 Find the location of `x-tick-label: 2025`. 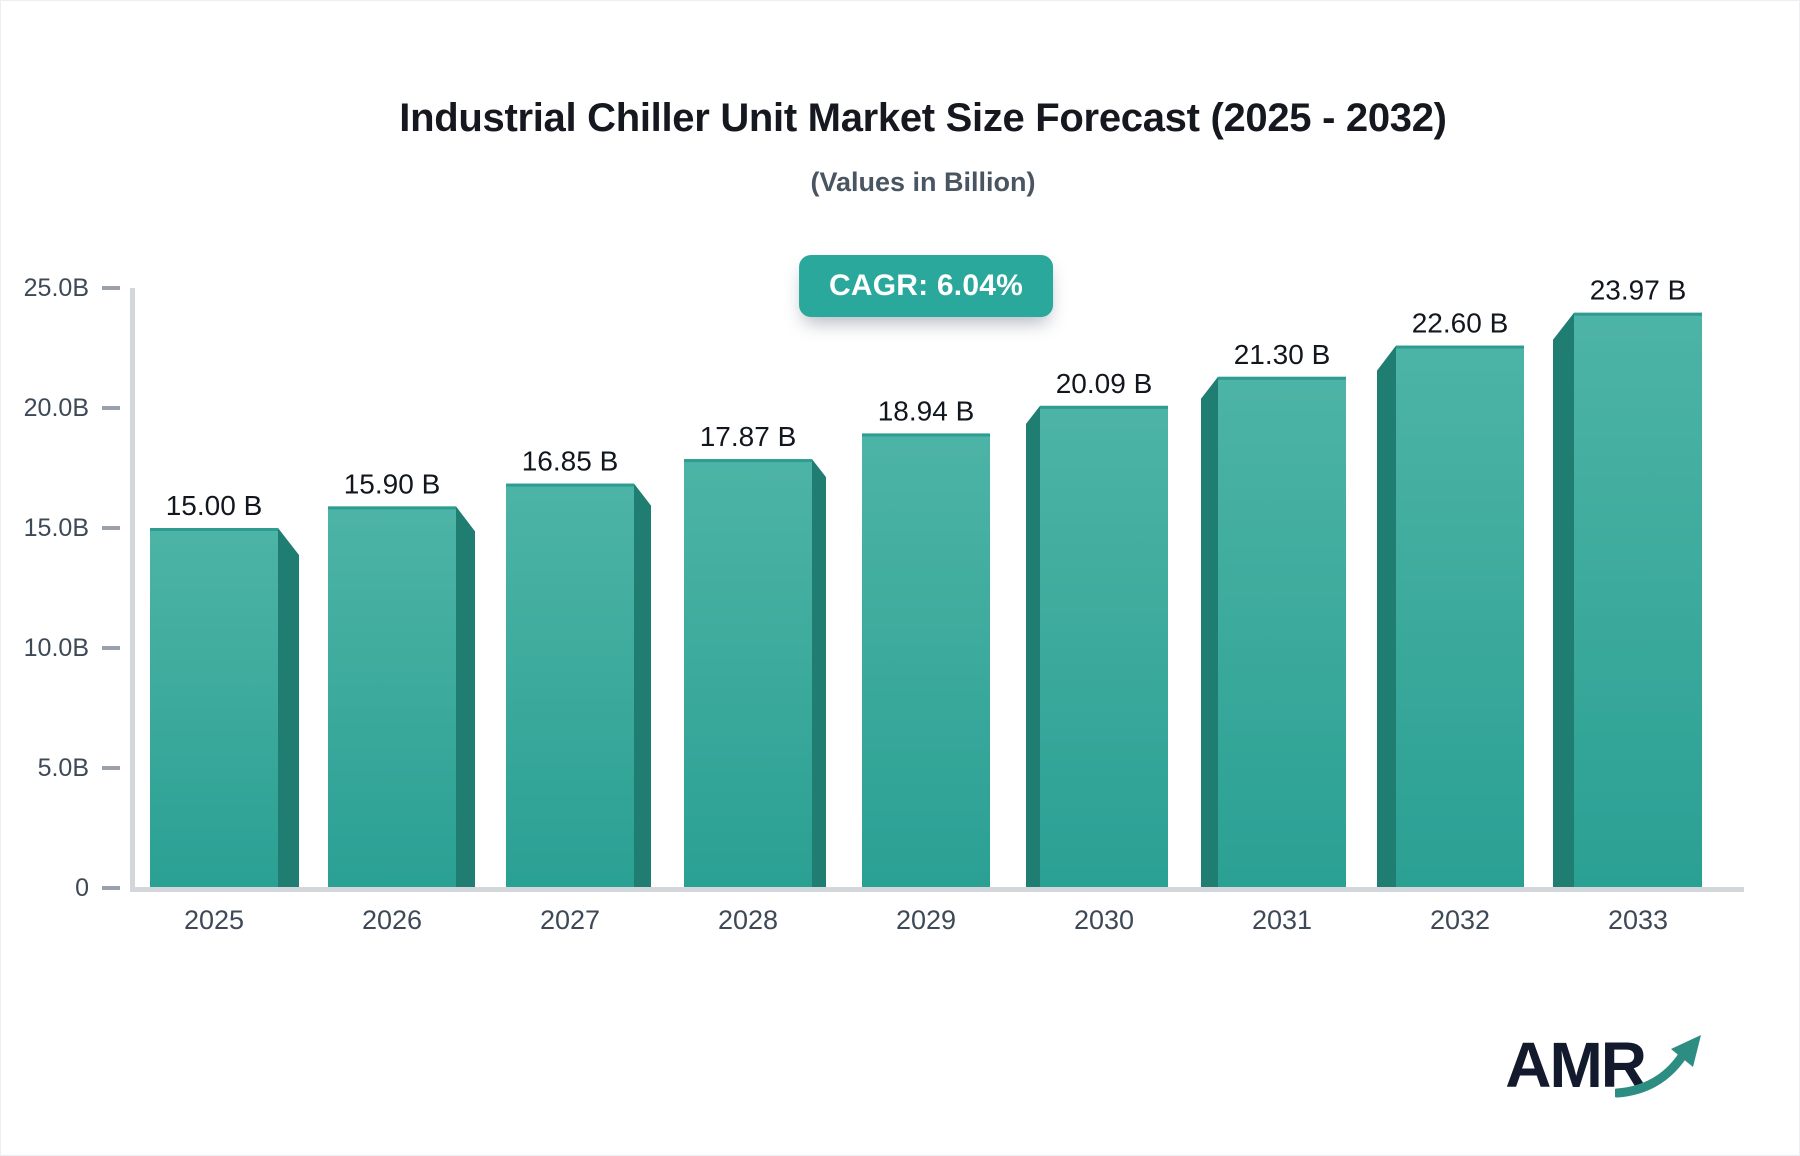

x-tick-label: 2025 is located at coordinates (214, 920).